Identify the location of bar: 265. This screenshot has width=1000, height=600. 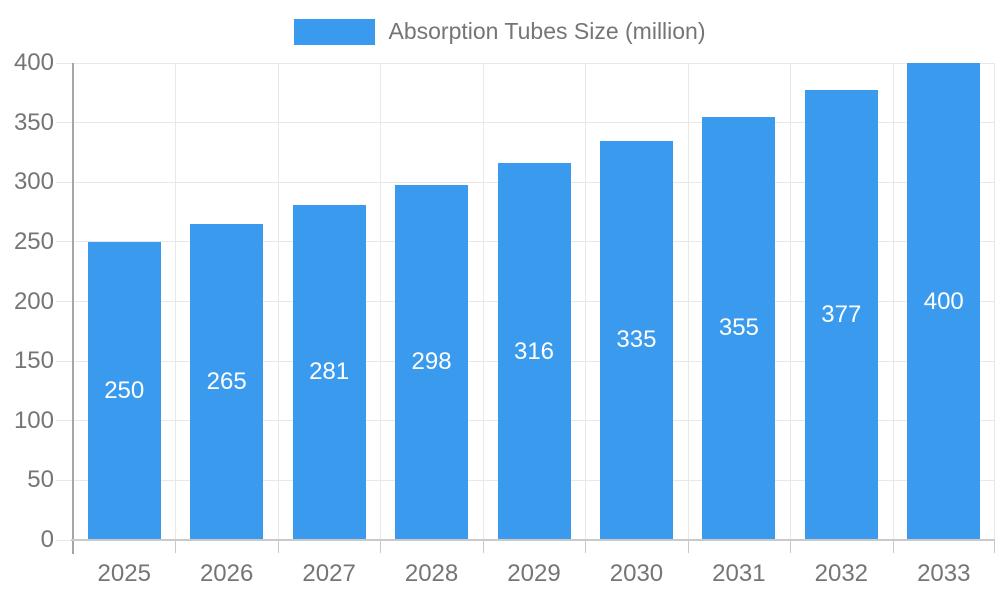
(227, 382).